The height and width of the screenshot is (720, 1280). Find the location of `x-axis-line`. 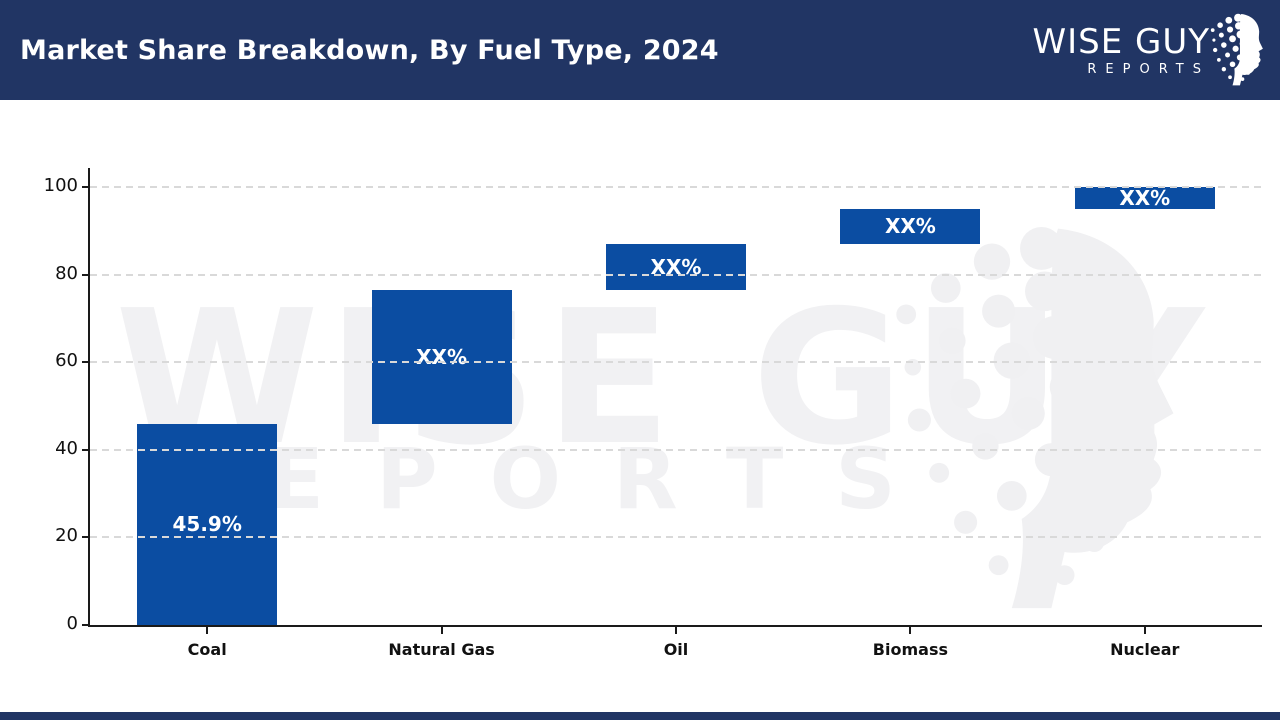

x-axis-line is located at coordinates (675, 626).